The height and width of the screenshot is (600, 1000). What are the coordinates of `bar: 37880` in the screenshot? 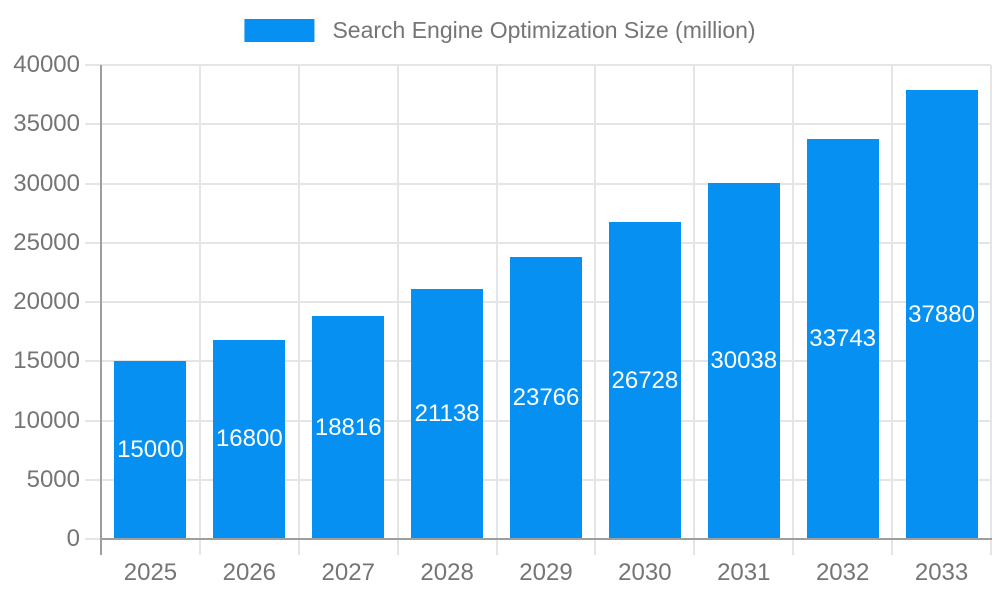 It's located at (941, 314).